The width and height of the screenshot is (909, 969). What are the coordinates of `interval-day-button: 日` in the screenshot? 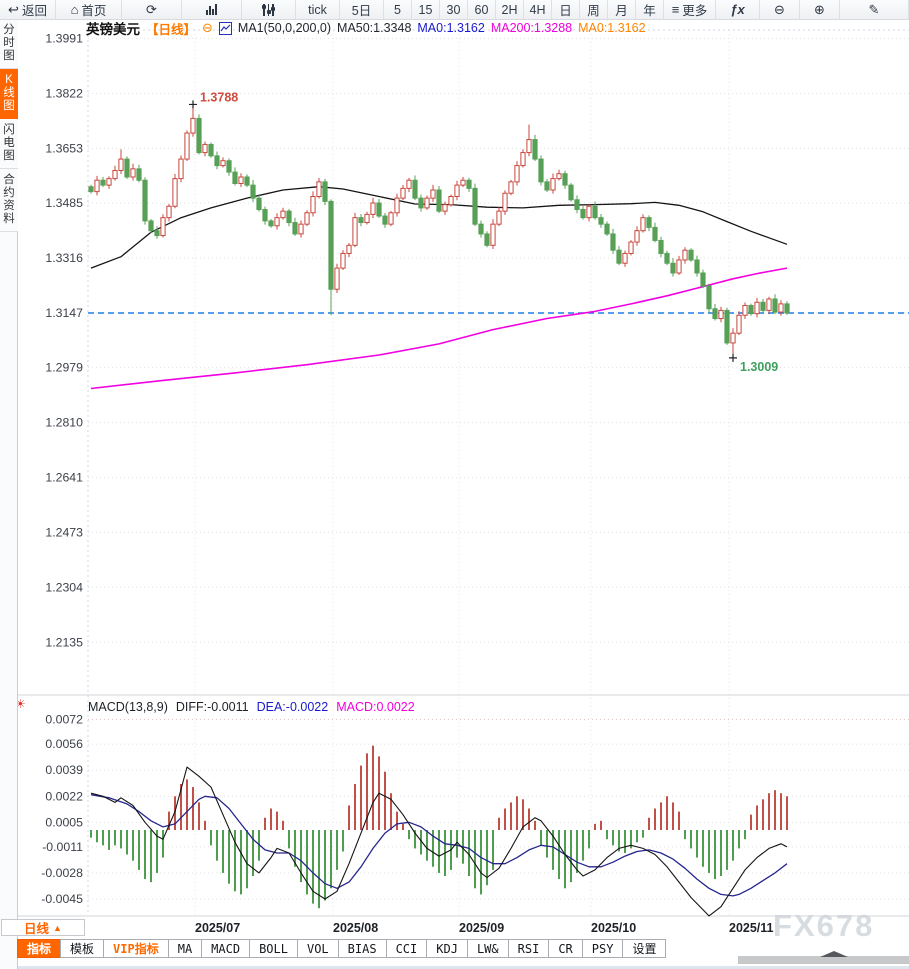 It's located at (566, 9).